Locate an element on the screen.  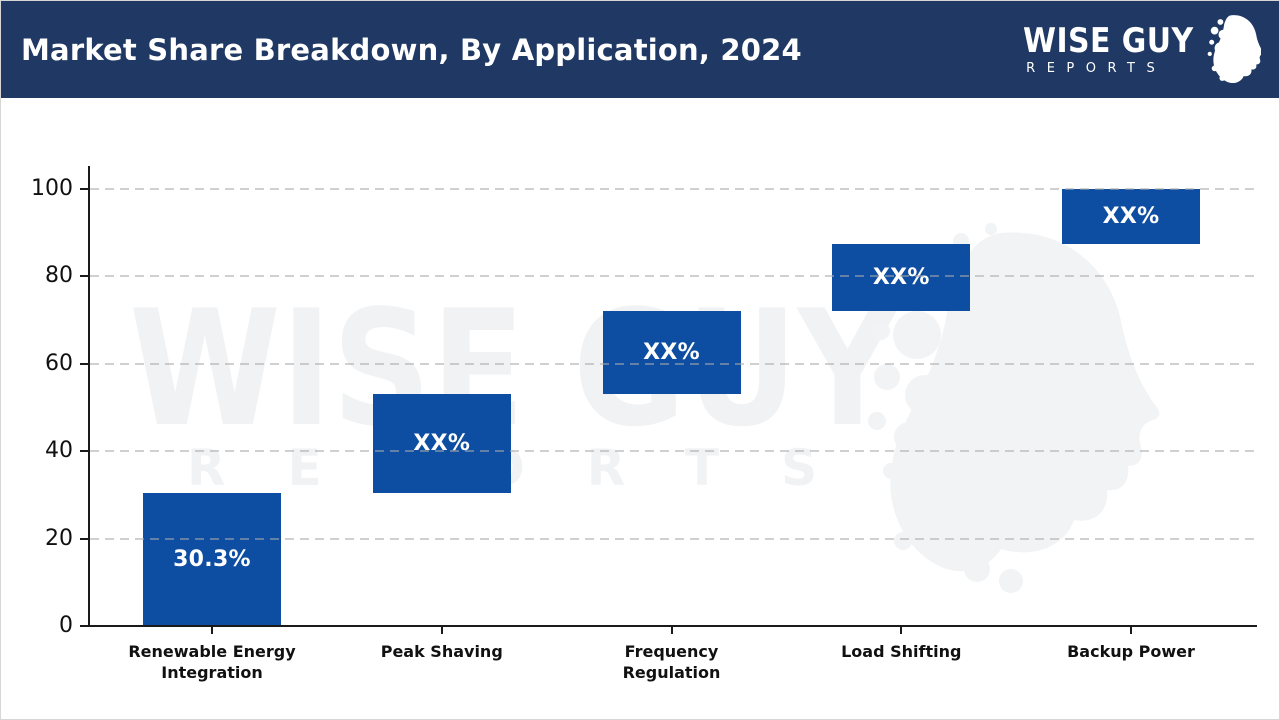
wise-guy-logo: WISE GUY REPORTS is located at coordinates (1142, 50).